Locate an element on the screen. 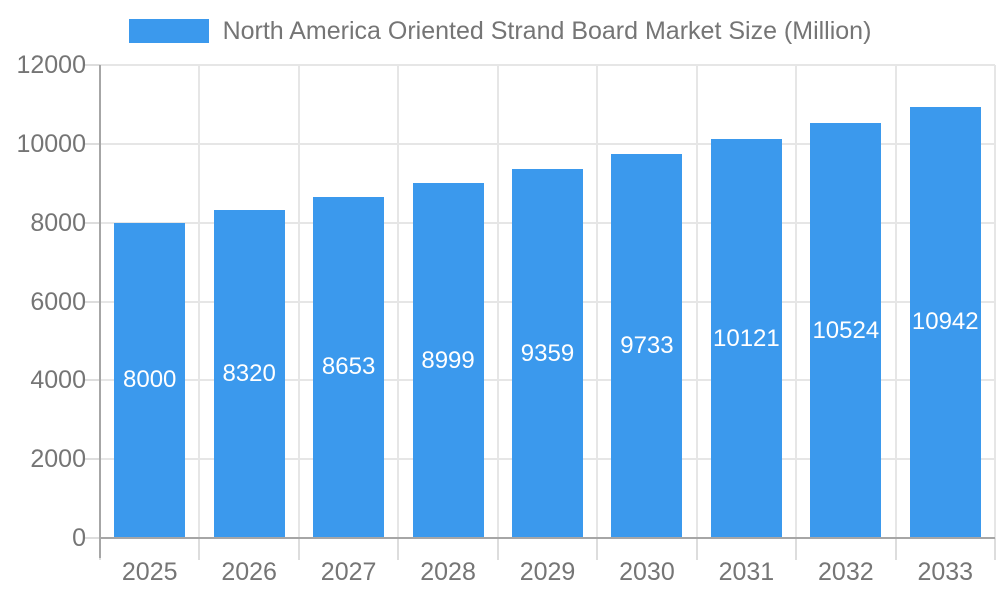 The width and height of the screenshot is (1000, 600). x-tick-label: 2031 is located at coordinates (746, 572).